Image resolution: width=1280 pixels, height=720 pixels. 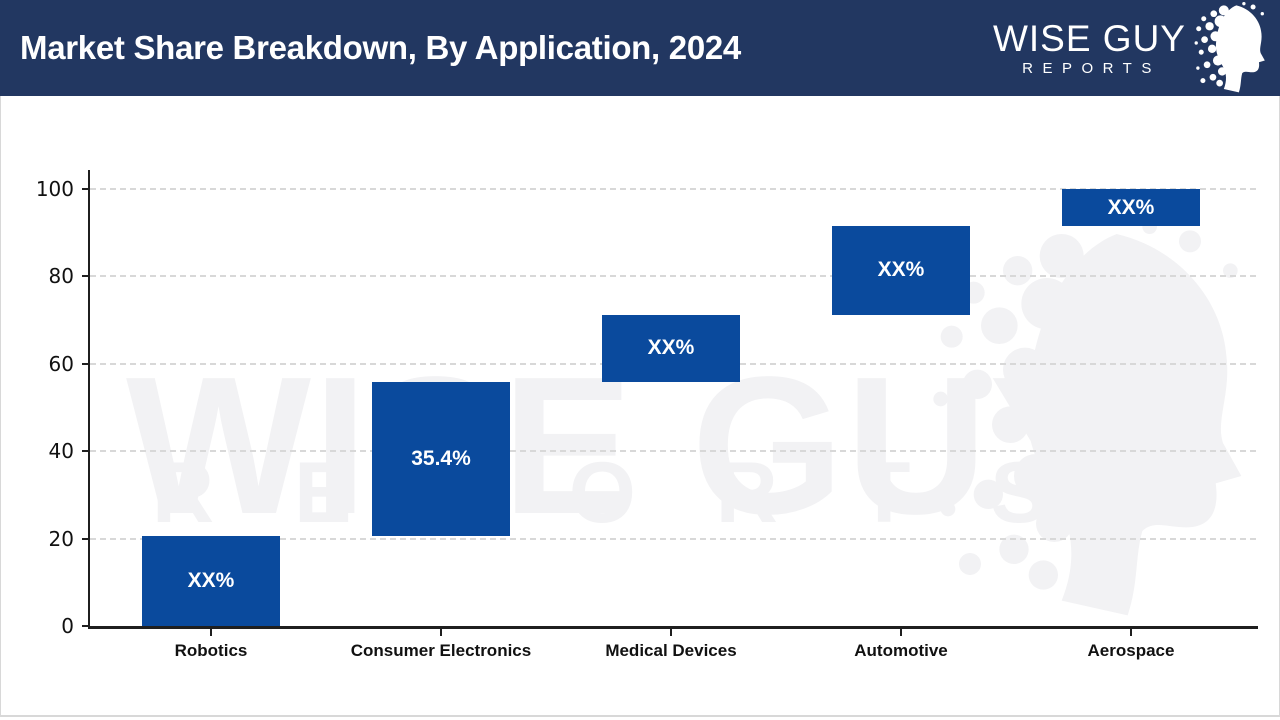 What do you see at coordinates (640, 493) in the screenshot?
I see `watermark-reports-text: REPORTS` at bounding box center [640, 493].